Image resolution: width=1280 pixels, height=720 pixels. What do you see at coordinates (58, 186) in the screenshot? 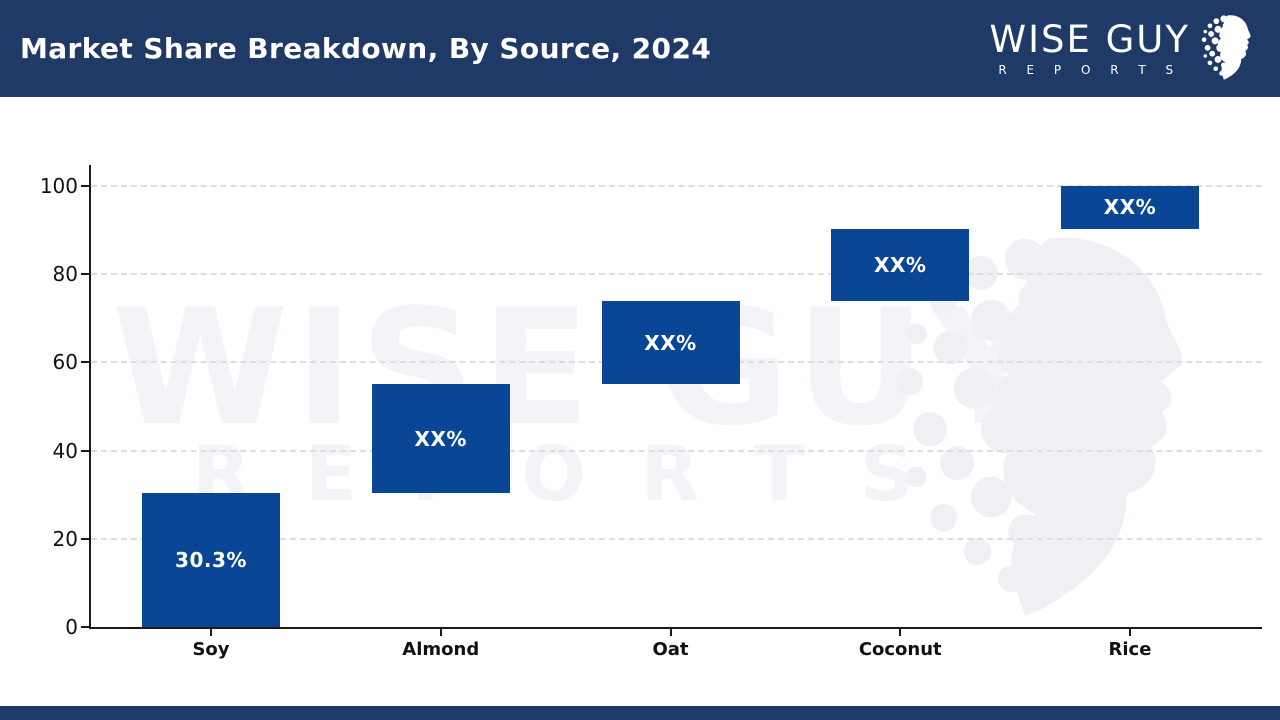
I see `y-tick-label-100: 100` at bounding box center [58, 186].